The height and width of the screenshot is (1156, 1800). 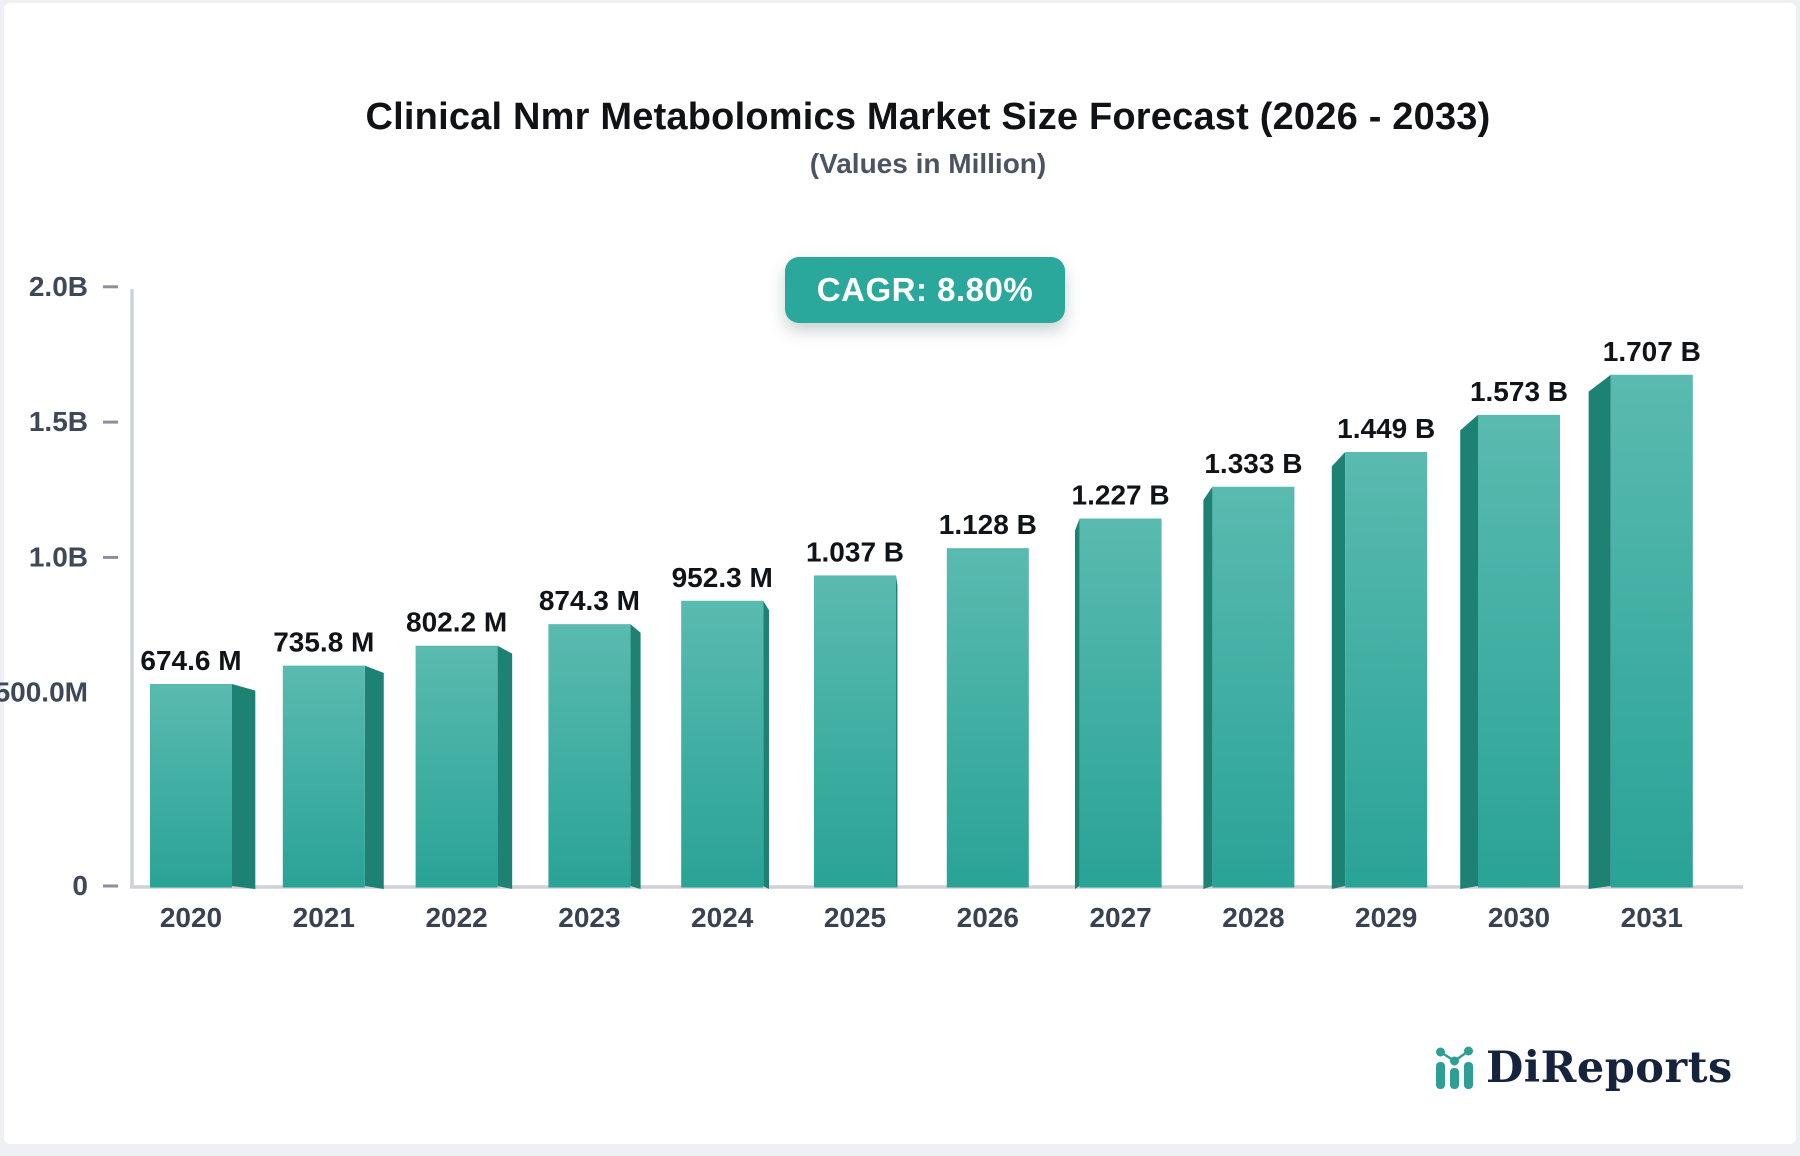 What do you see at coordinates (1253, 917) in the screenshot?
I see `x-axis-label: 2028` at bounding box center [1253, 917].